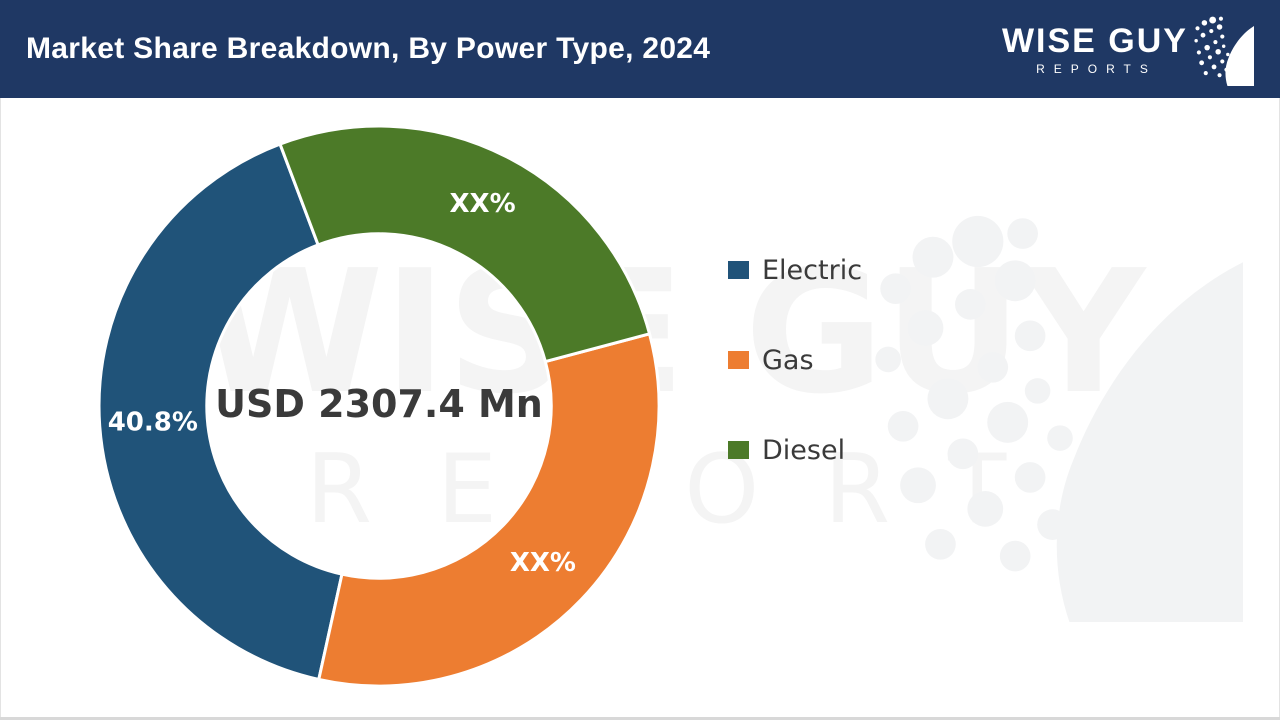  Describe the element at coordinates (489, 510) in the screenshot. I see `donut-segment-gas` at that location.